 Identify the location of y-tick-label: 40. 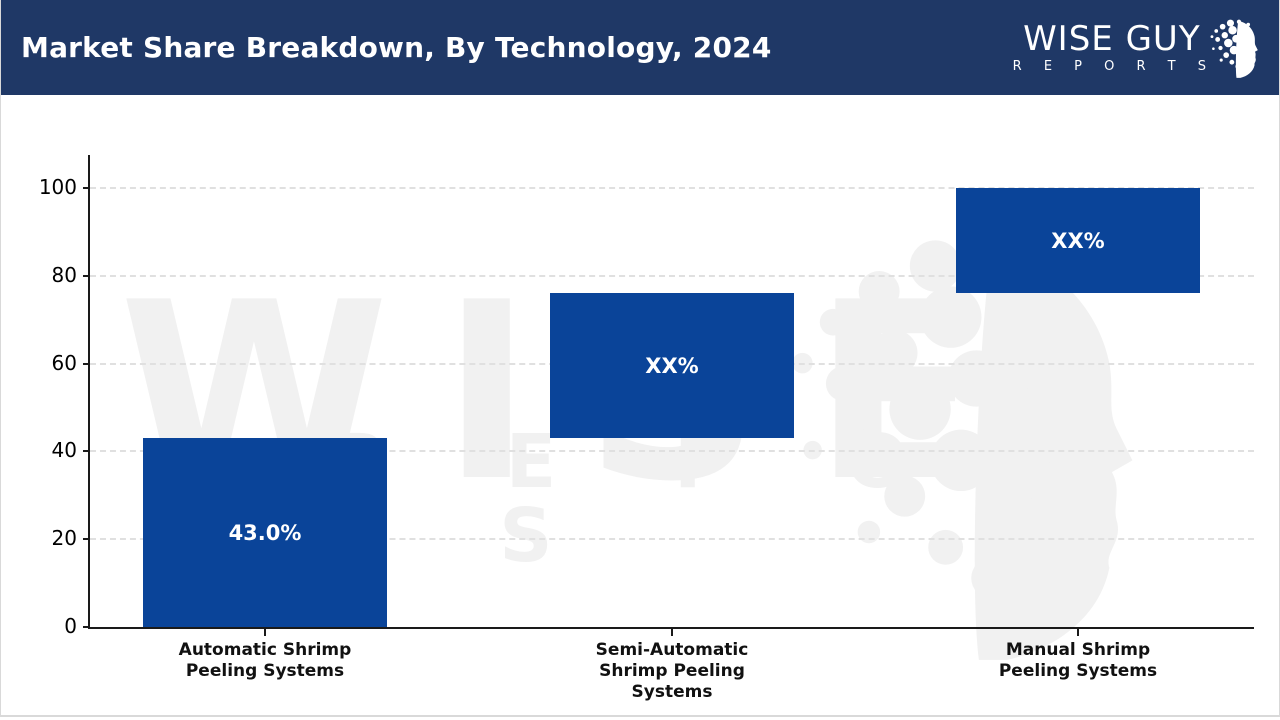
(64, 450).